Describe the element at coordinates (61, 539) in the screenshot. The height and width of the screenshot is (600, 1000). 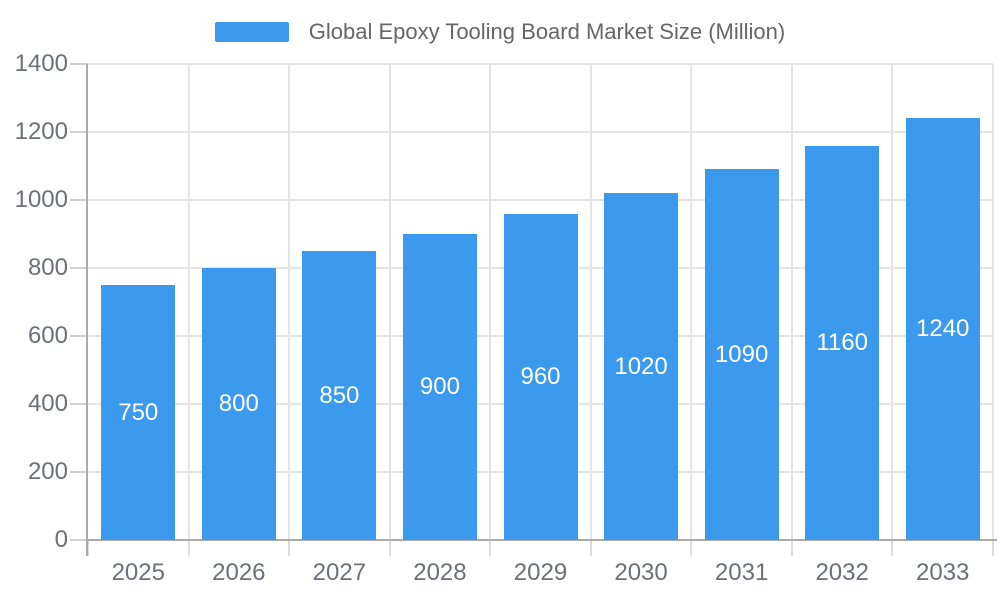
I see `y-axis-label: 0` at that location.